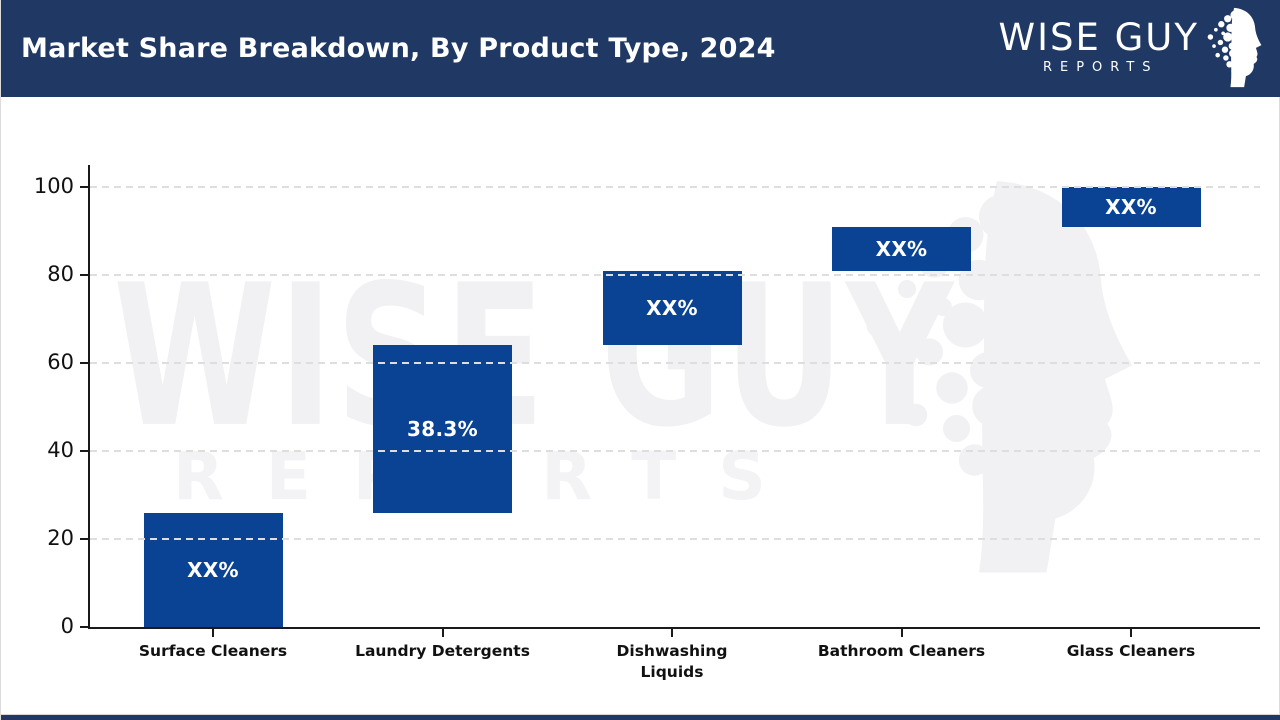 This screenshot has width=1280, height=720. Describe the element at coordinates (1235, 47) in the screenshot. I see `wiseguy-head-icon` at that location.